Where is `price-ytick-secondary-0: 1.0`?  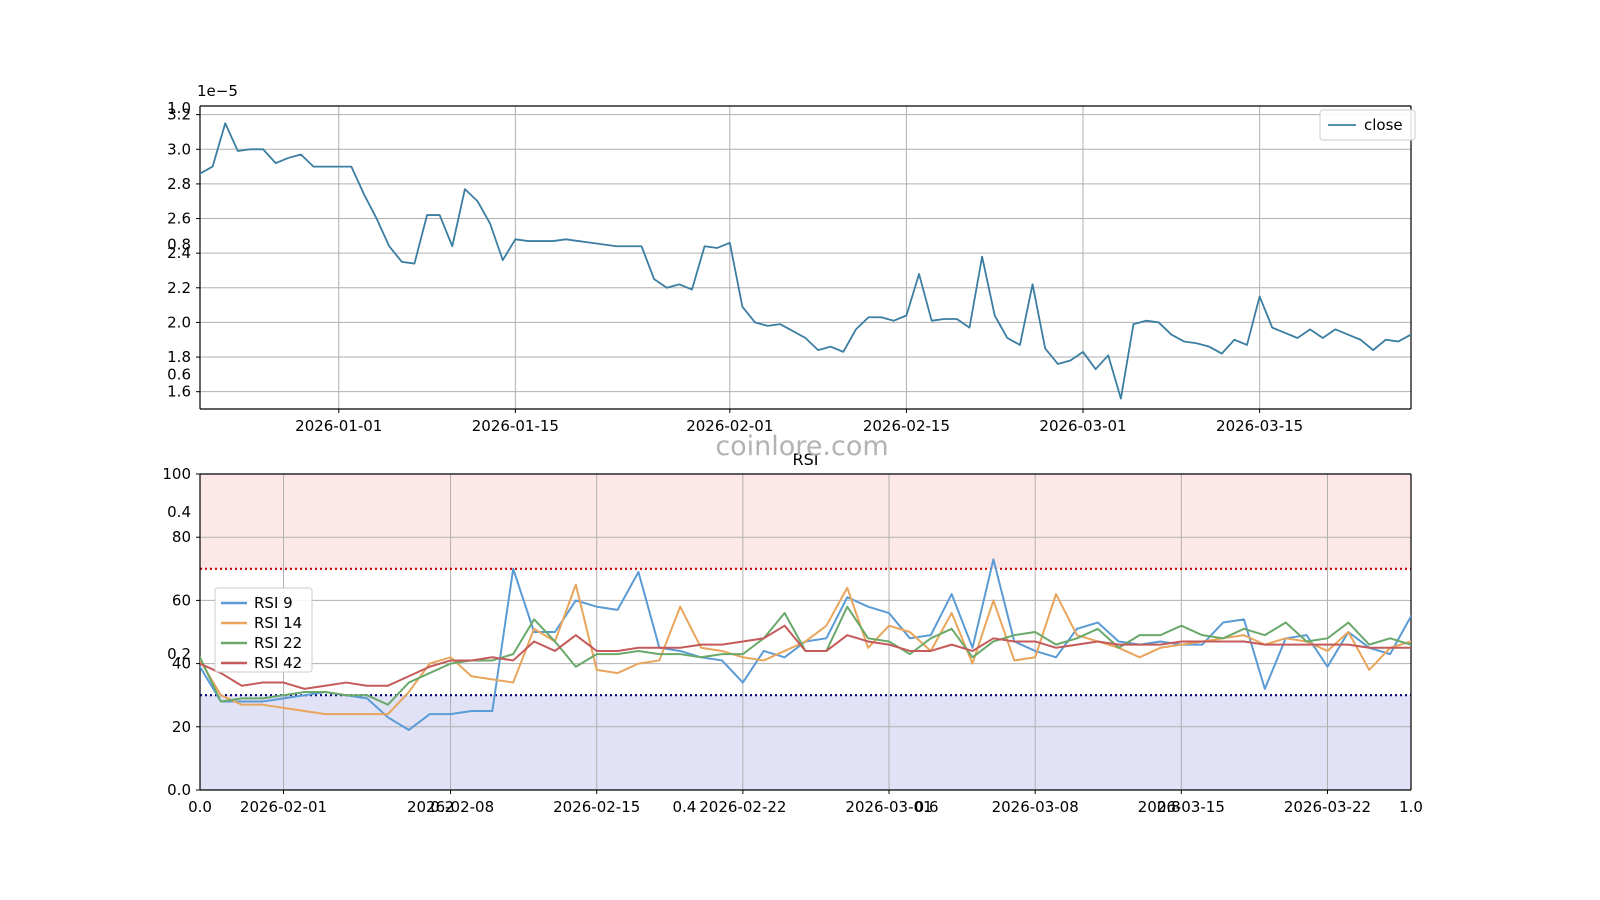 price-ytick-secondary-0: 1.0 is located at coordinates (179, 108).